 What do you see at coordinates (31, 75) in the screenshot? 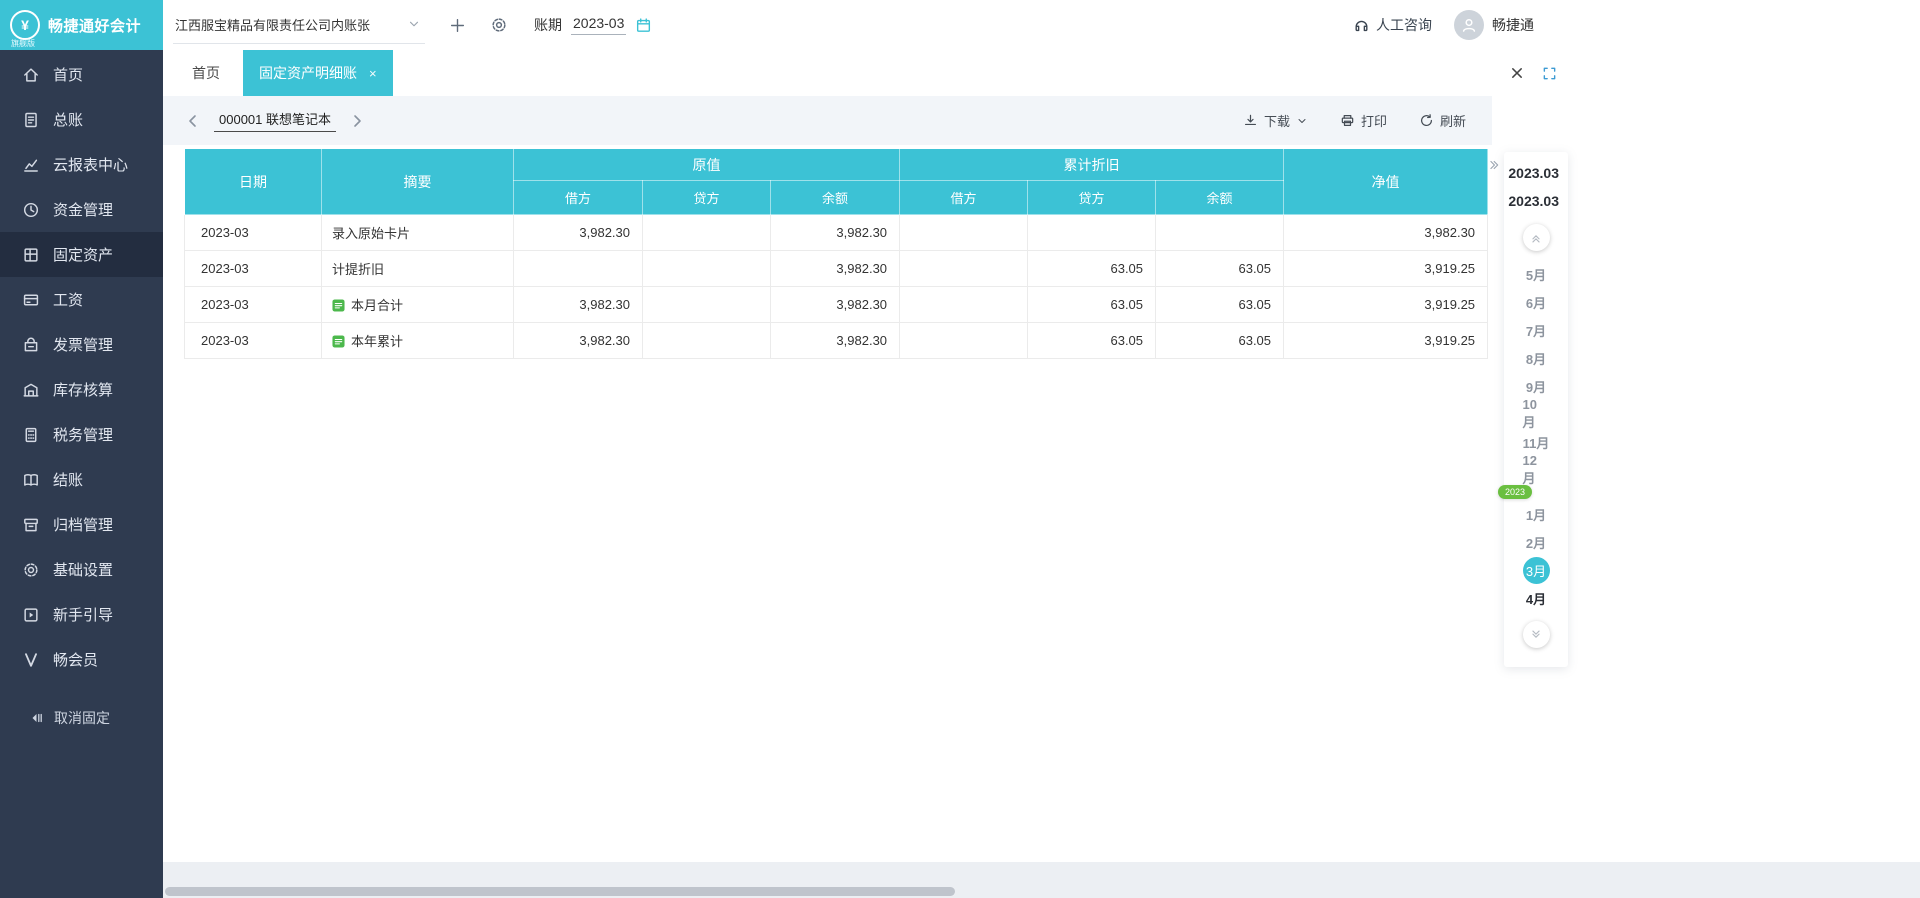
I see `home-icon` at bounding box center [31, 75].